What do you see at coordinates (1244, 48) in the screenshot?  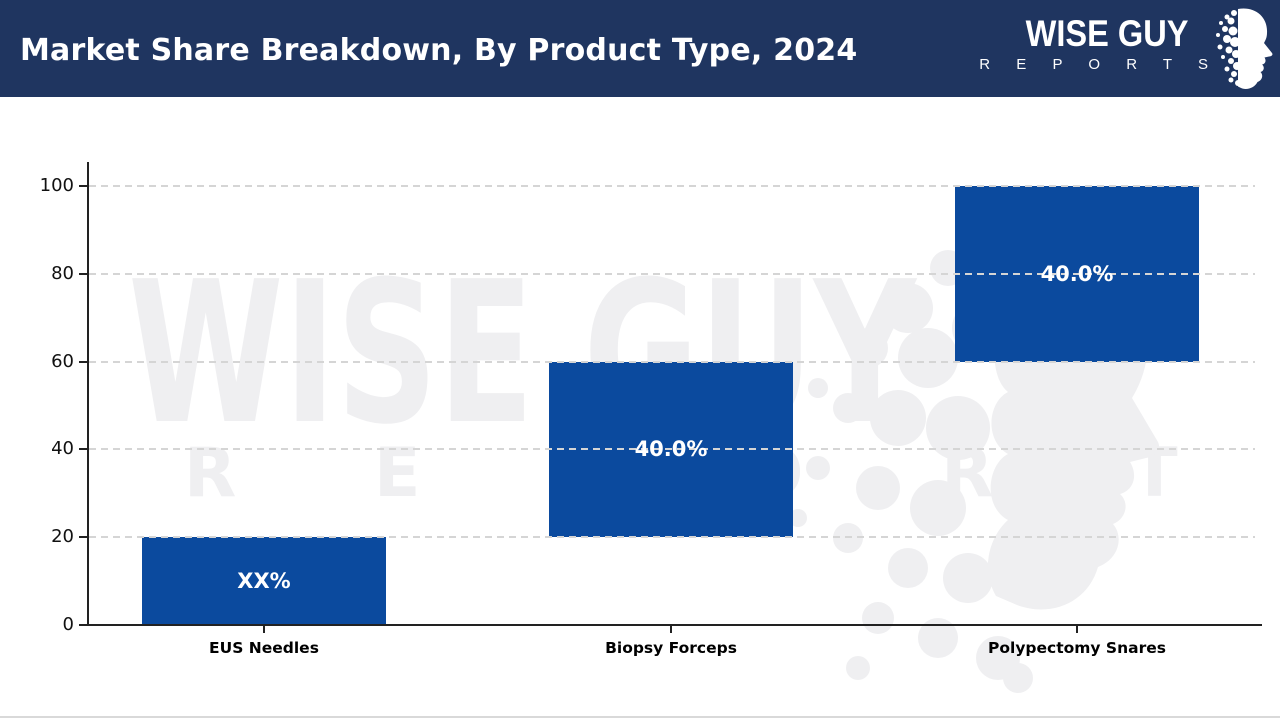 I see `wiseguy-logo-face-icon` at bounding box center [1244, 48].